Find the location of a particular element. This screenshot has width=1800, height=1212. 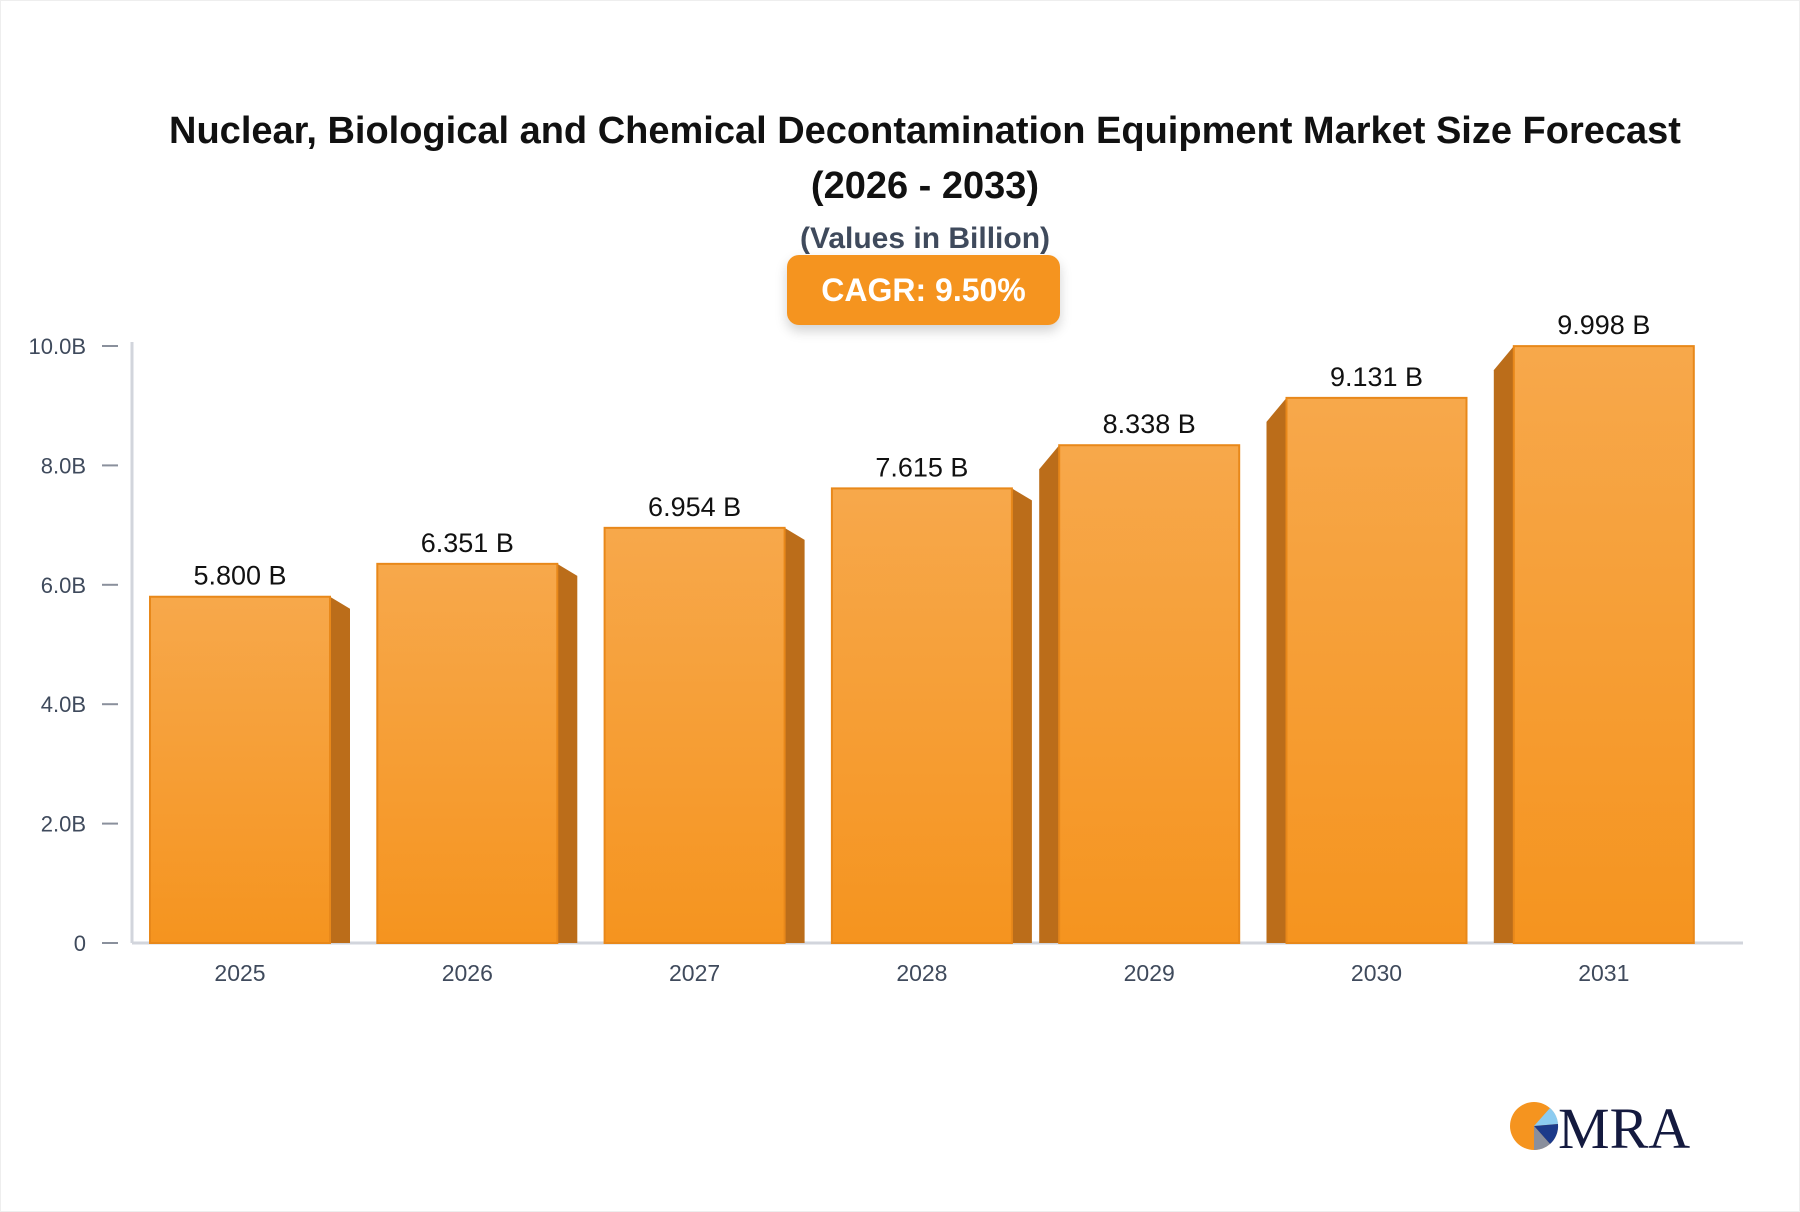

bar-value-label: 8.338 B is located at coordinates (1149, 424).